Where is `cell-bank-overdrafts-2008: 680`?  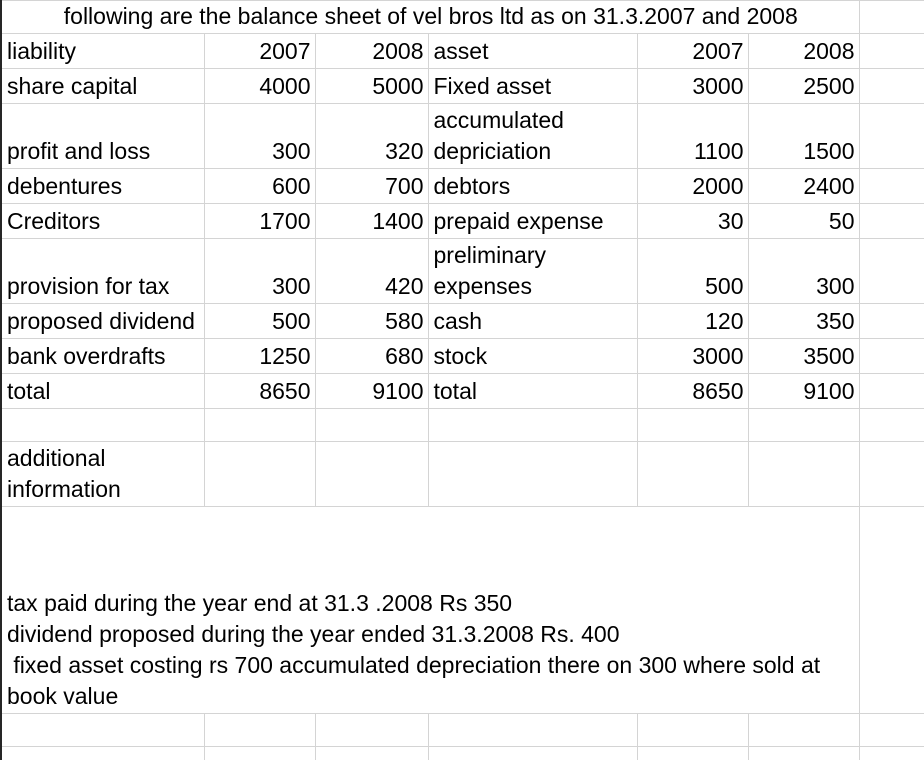
cell-bank-overdrafts-2008: 680 is located at coordinates (371, 356).